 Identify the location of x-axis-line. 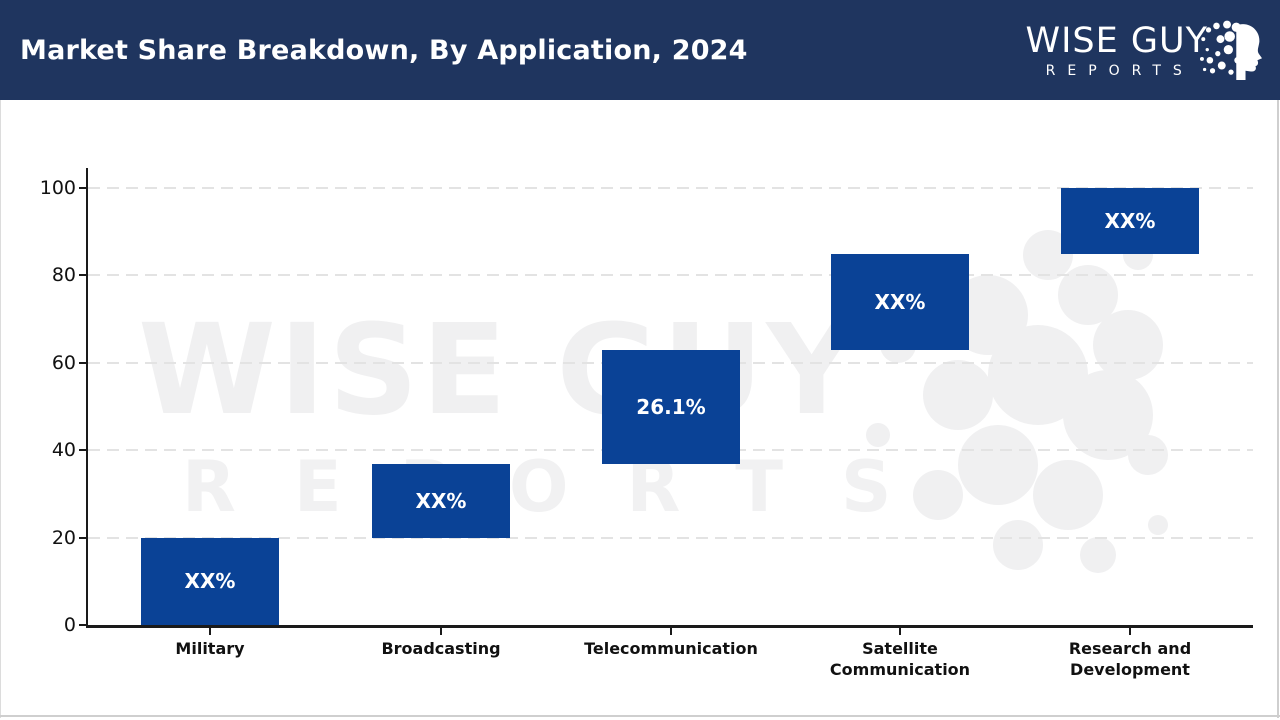
(669, 626).